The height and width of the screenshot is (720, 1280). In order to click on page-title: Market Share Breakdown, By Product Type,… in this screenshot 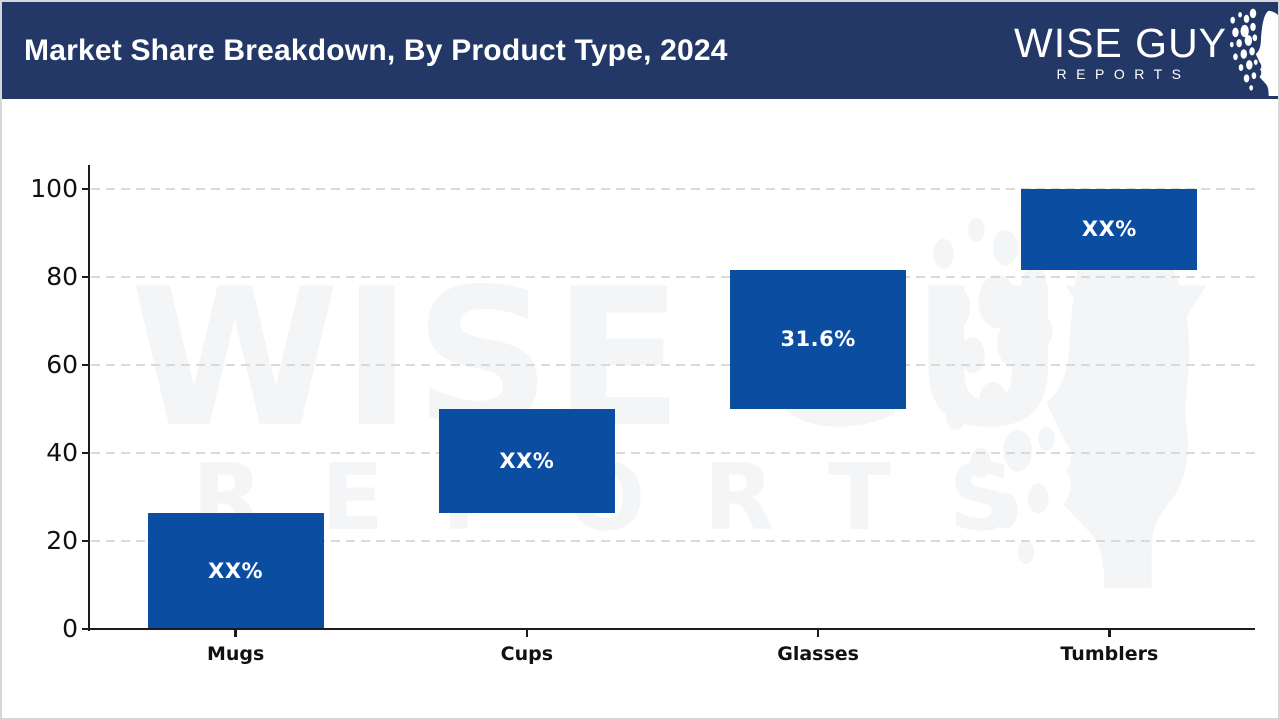, I will do `click(376, 50)`.